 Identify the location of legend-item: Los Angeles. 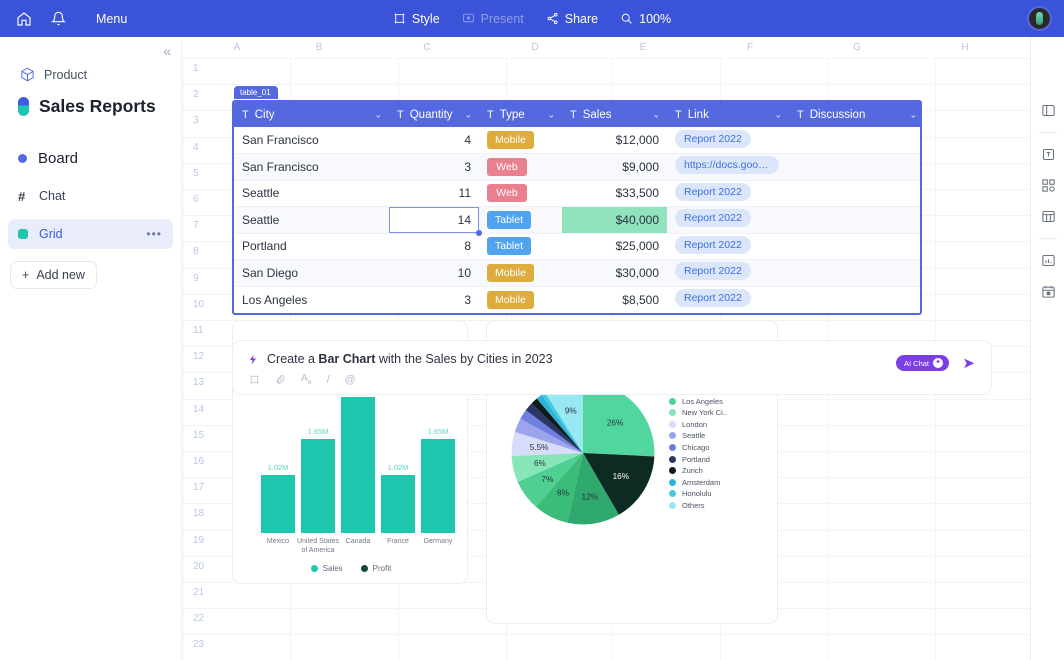
(698, 401).